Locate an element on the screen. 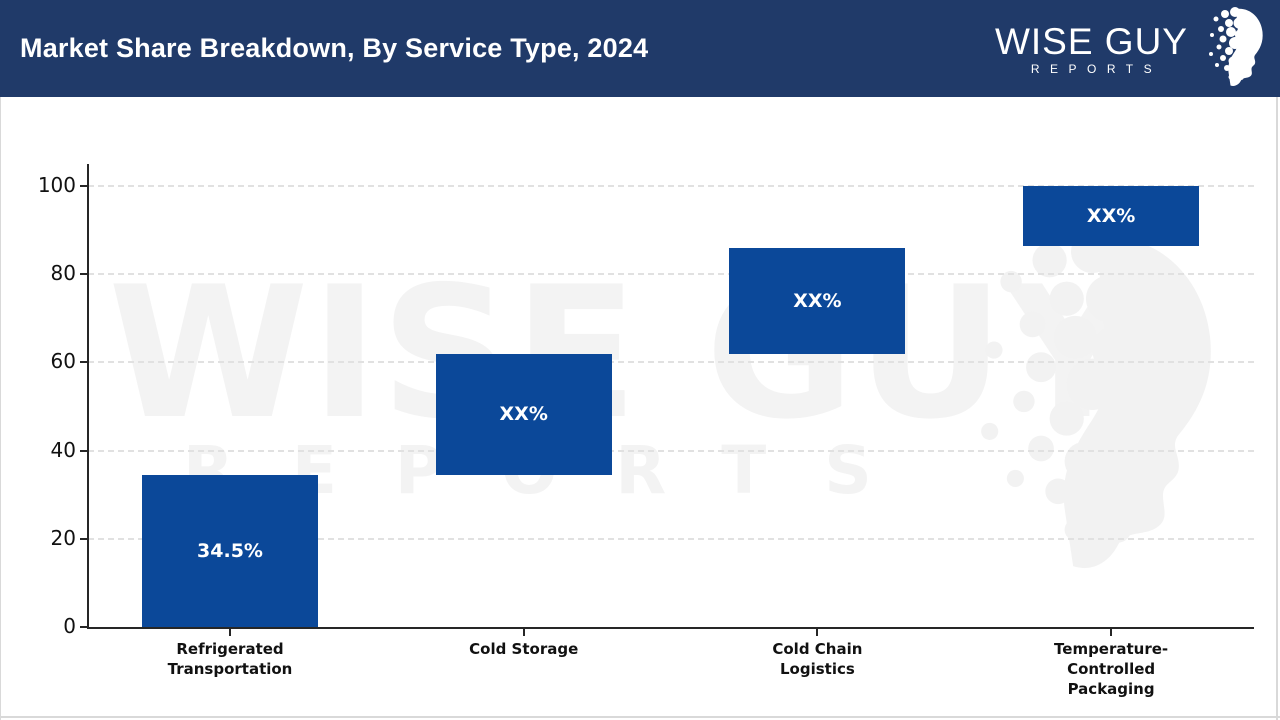 The image size is (1280, 720). wiseguy-logo: WISE GUY REPORTS is located at coordinates (1130, 49).